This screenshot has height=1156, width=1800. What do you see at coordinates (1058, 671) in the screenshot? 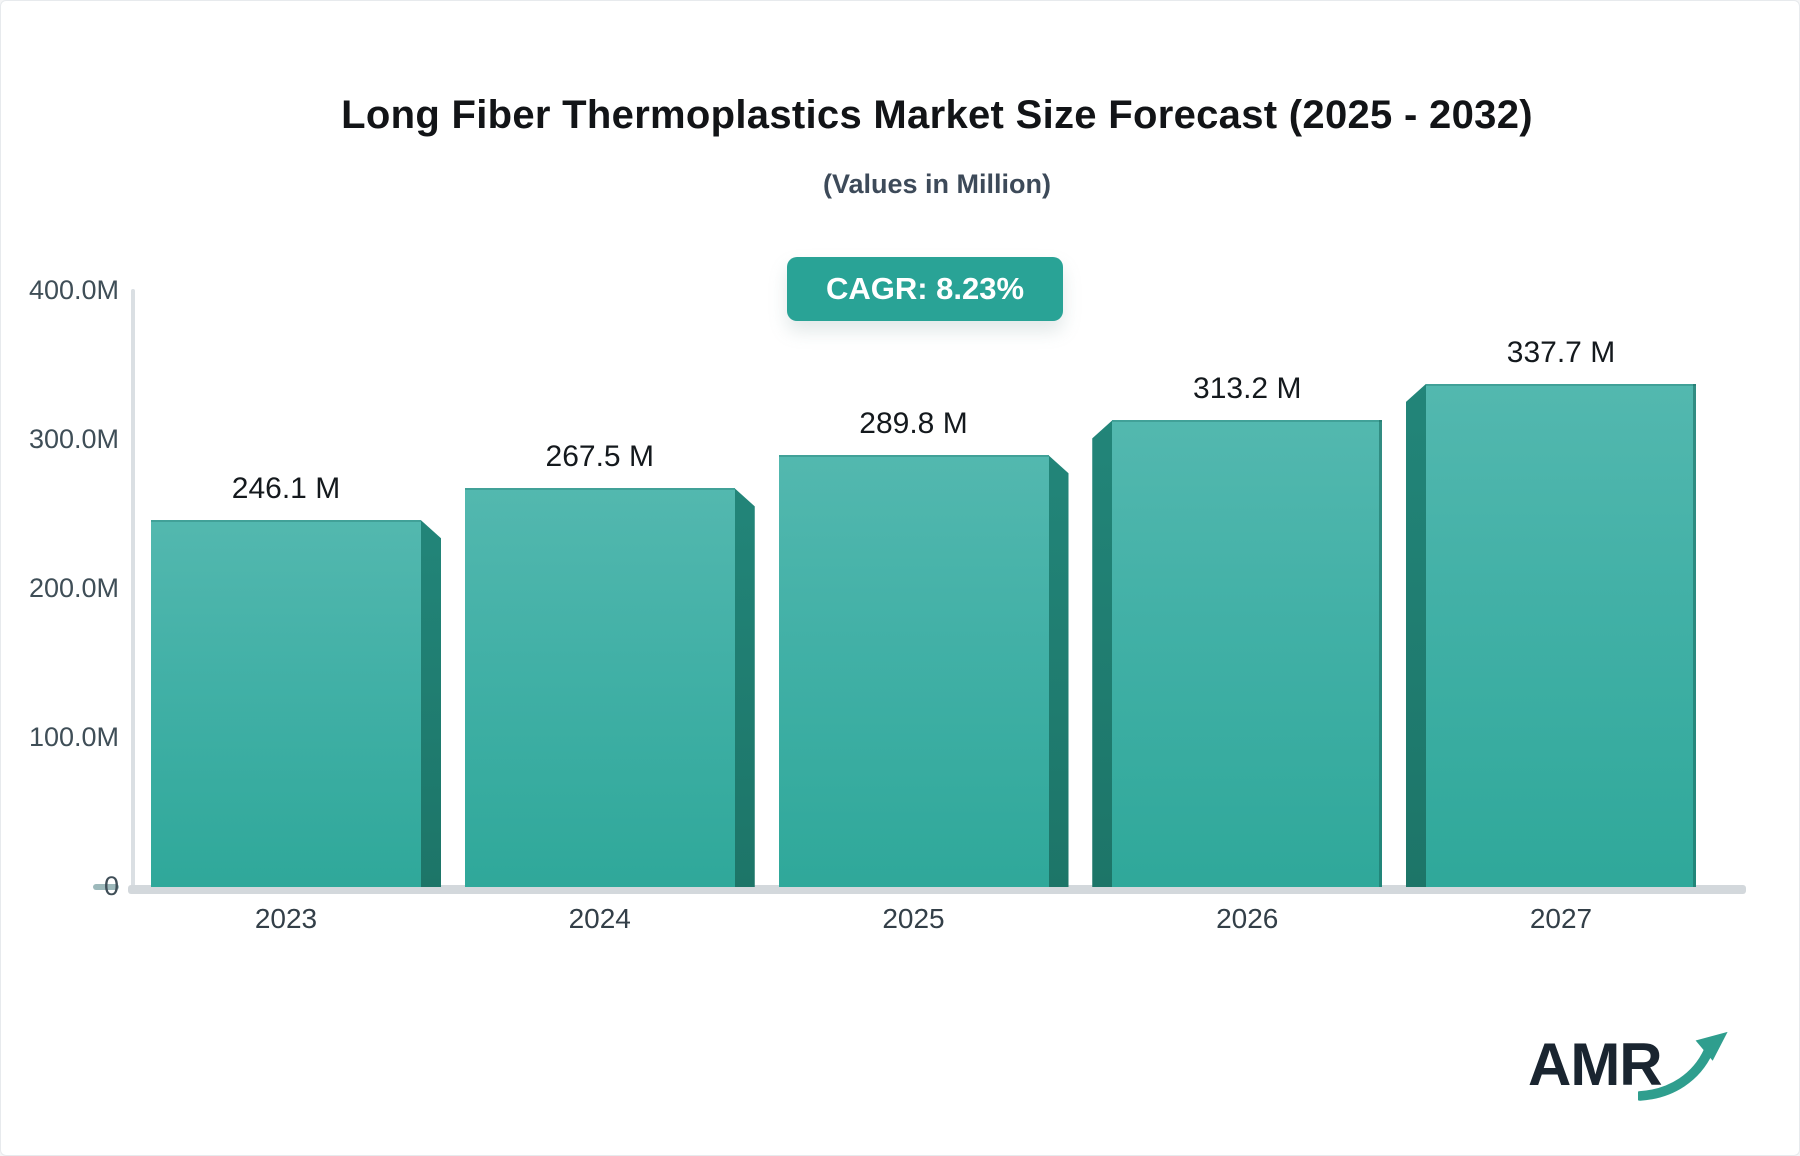
I see `bar-2025-side-face` at bounding box center [1058, 671].